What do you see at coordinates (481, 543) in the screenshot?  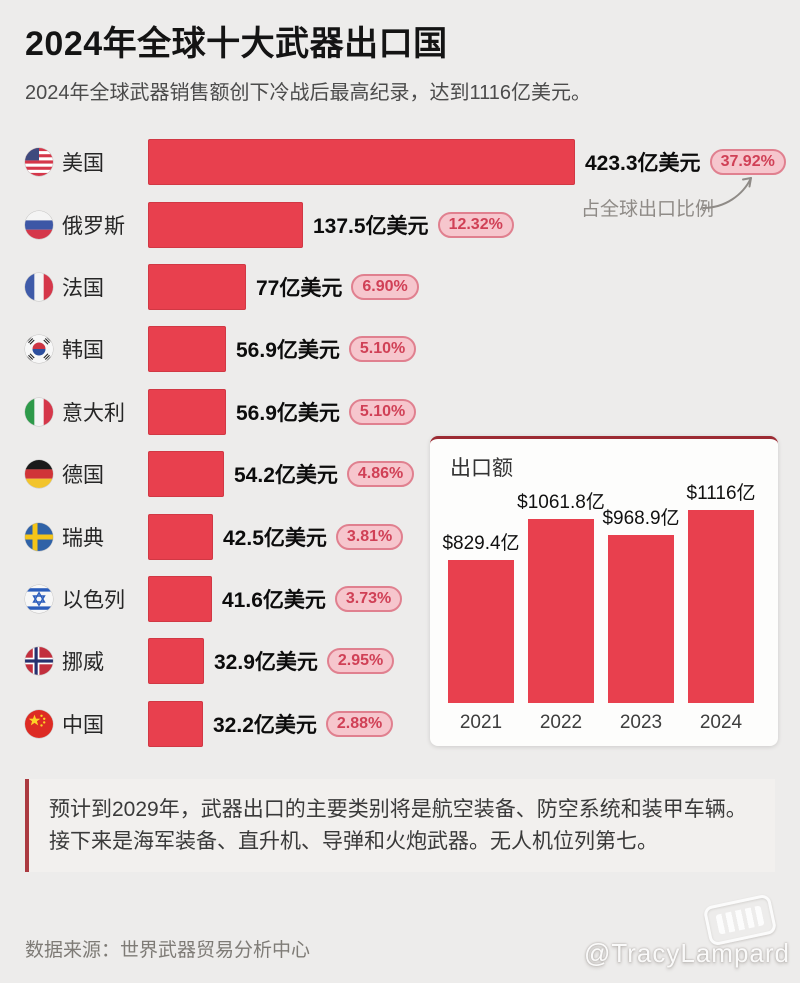 I see `yearly-bar-value-label: $829.4亿` at bounding box center [481, 543].